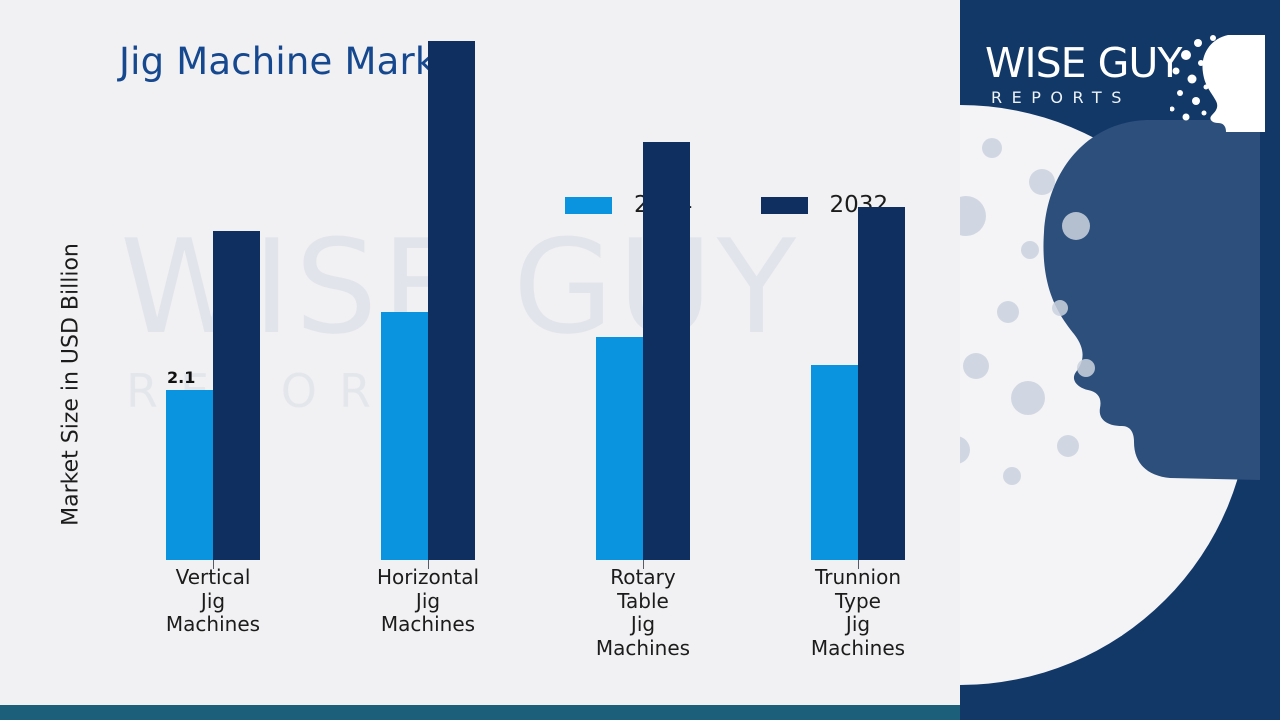  Describe the element at coordinates (1217, 83) in the screenshot. I see `head-network-icon` at that location.